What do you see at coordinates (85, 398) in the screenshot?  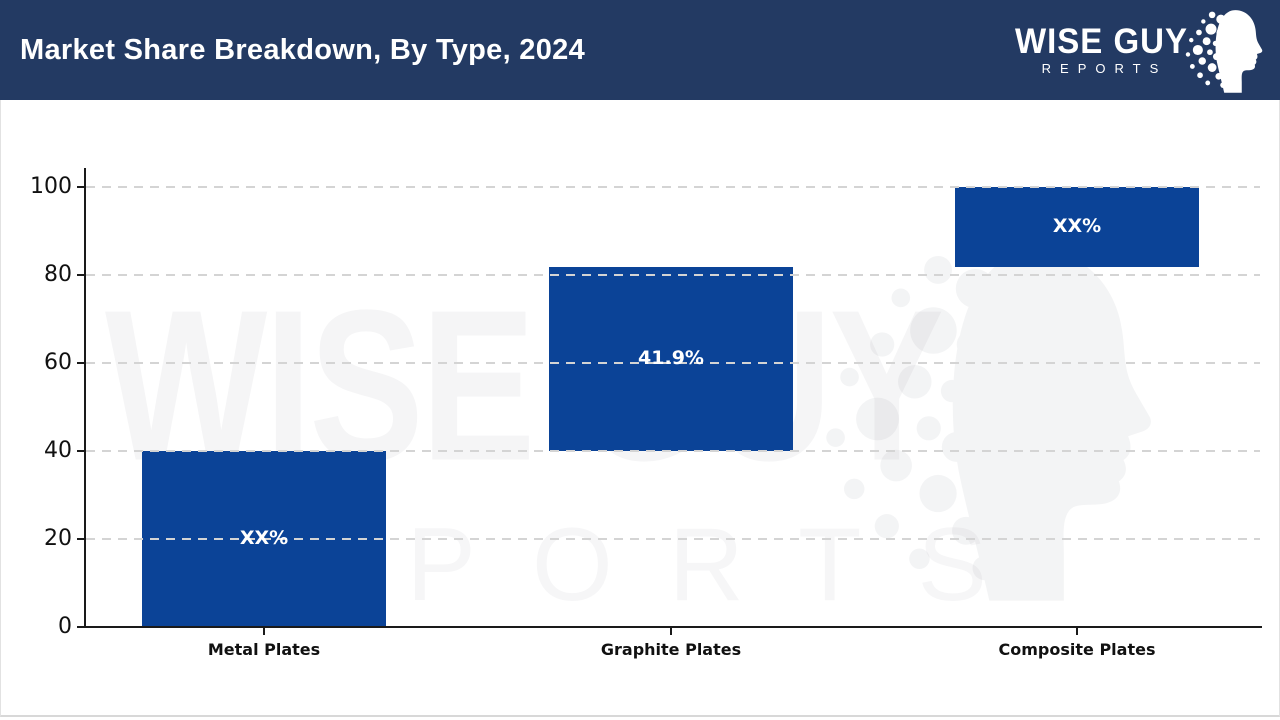 I see `y-axis-line` at bounding box center [85, 398].